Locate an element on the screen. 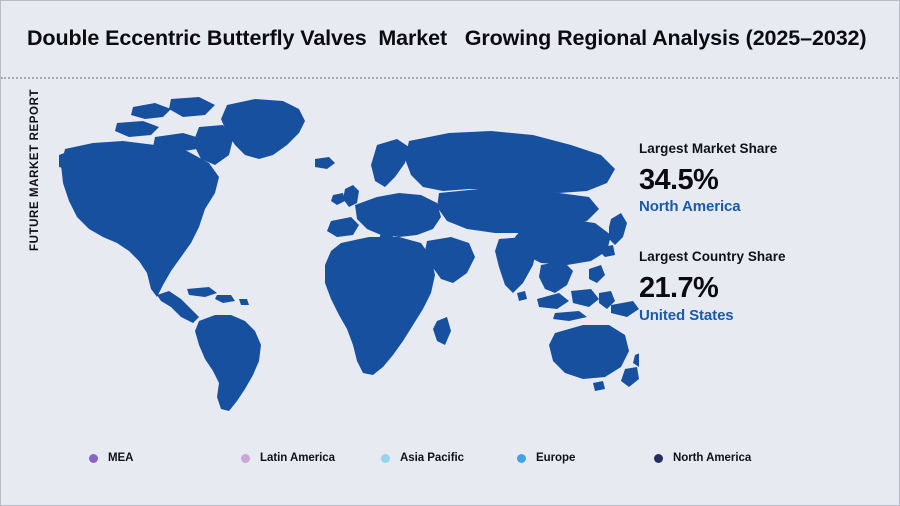 Image resolution: width=900 pixels, height=506 pixels. landmass-central-america is located at coordinates (178, 307).